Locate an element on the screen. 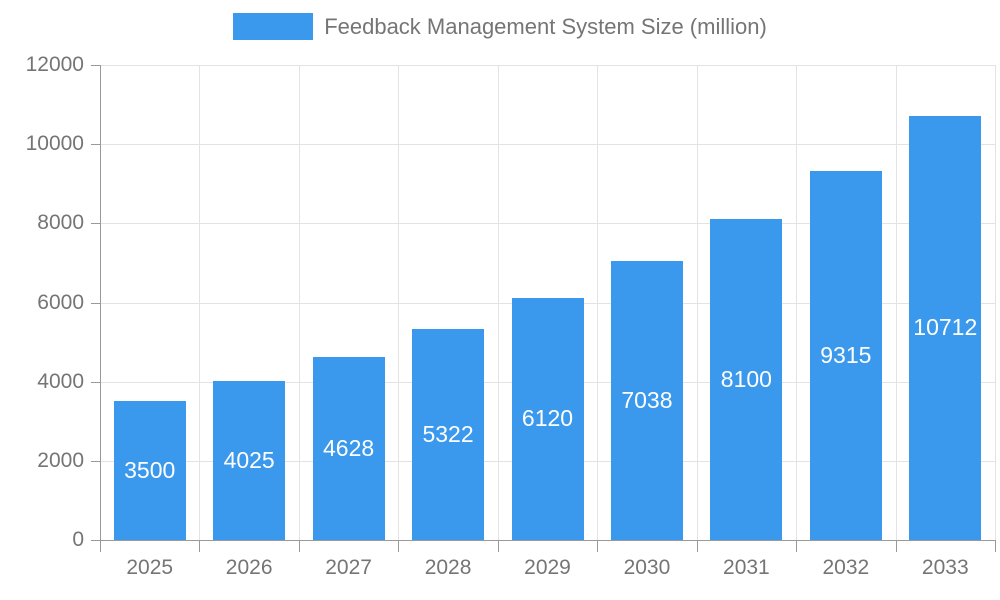 The height and width of the screenshot is (600, 1000). bar-2025: 3500 is located at coordinates (149, 470).